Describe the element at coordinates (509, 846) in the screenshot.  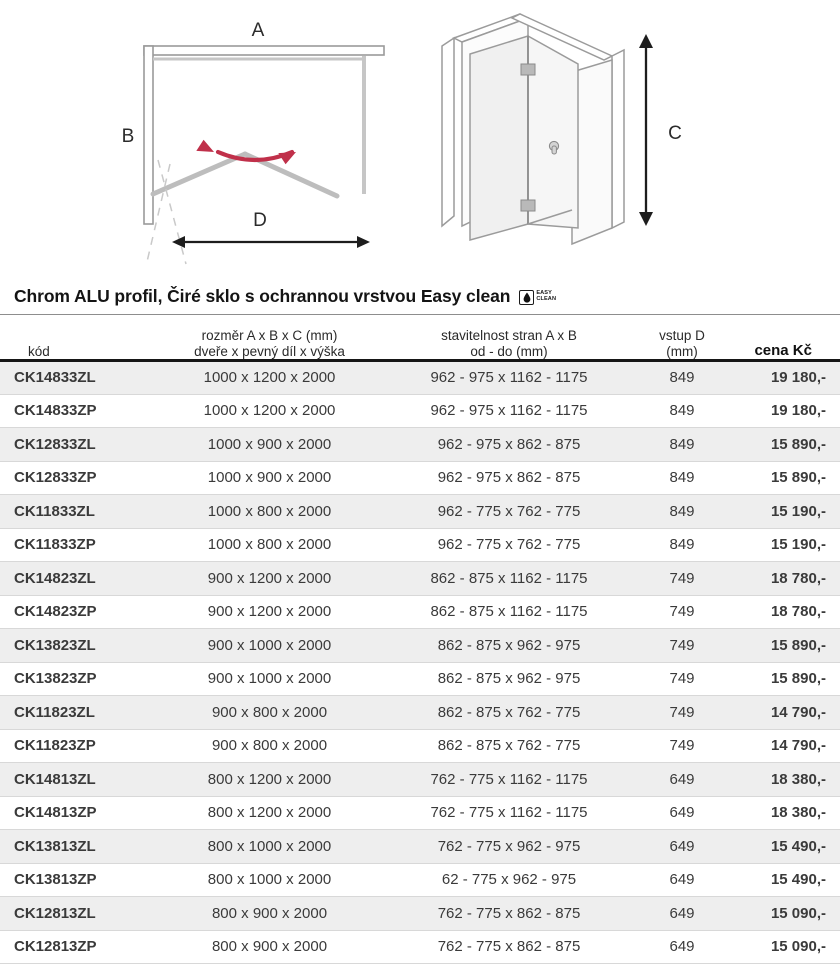
I see `row-adjust: 762 - 775 x 962 - 975` at that location.